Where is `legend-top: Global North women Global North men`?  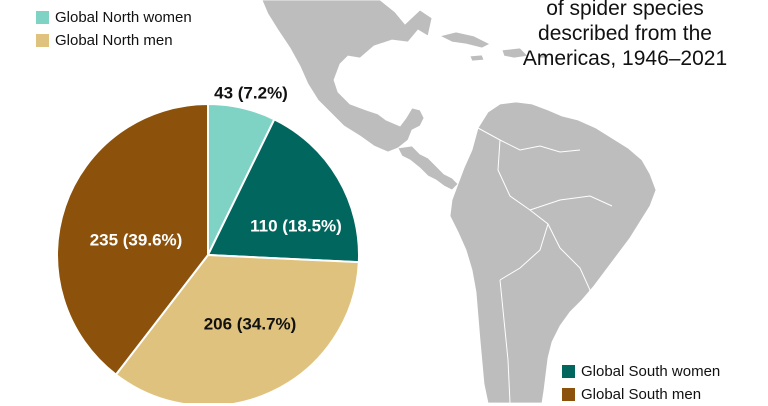 legend-top: Global North women Global North men is located at coordinates (114, 29).